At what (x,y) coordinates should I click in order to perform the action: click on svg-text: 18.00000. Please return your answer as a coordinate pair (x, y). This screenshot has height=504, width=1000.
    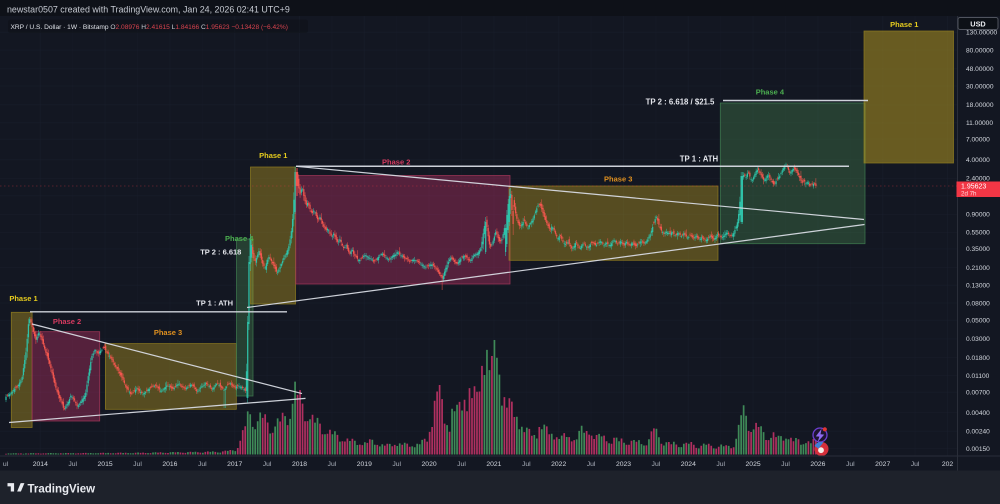
    Looking at the image, I should click on (980, 105).